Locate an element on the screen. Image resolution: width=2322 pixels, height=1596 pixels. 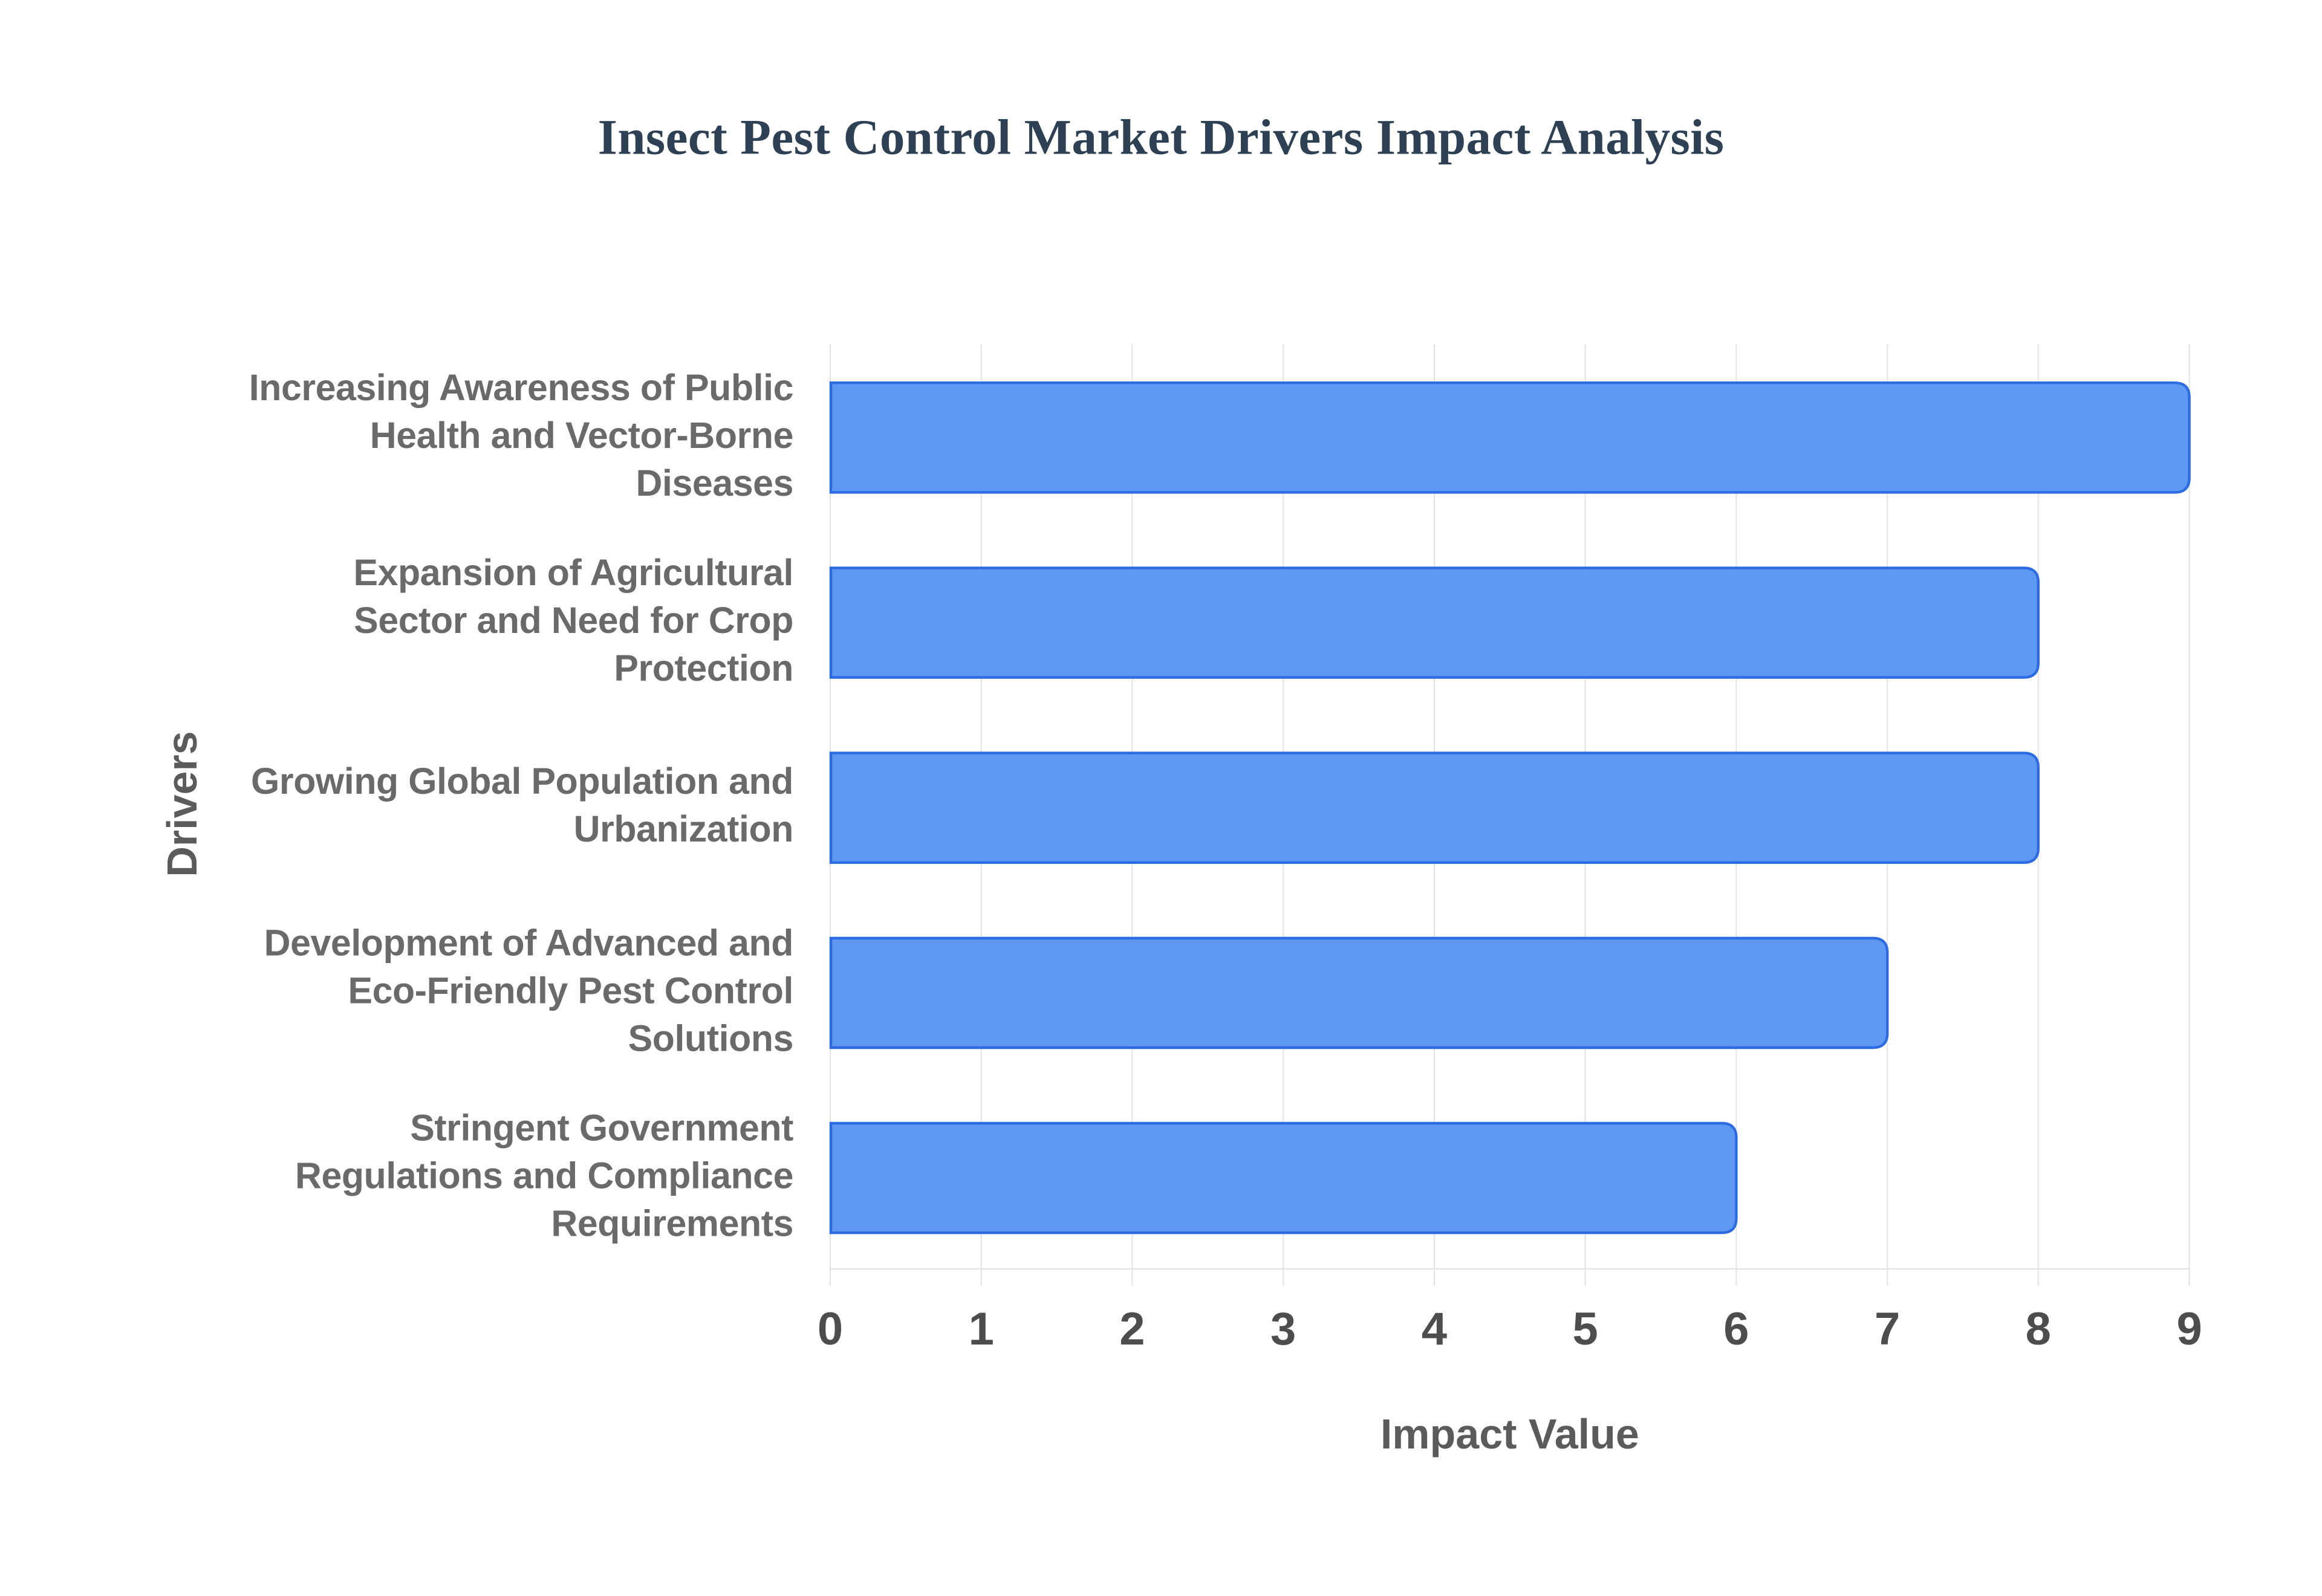
svg-text: Drivers is located at coordinates (182, 804).